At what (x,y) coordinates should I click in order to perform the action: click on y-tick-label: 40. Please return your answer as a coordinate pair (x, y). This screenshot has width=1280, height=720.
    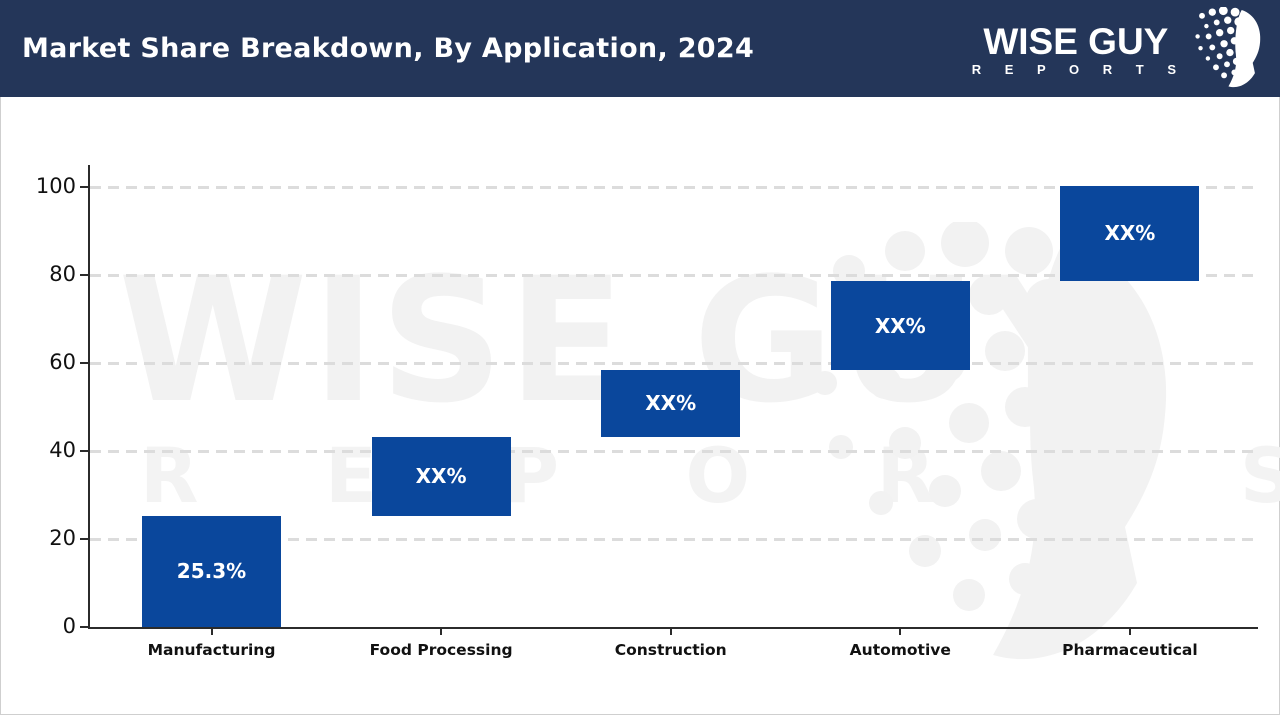
    Looking at the image, I should click on (62, 450).